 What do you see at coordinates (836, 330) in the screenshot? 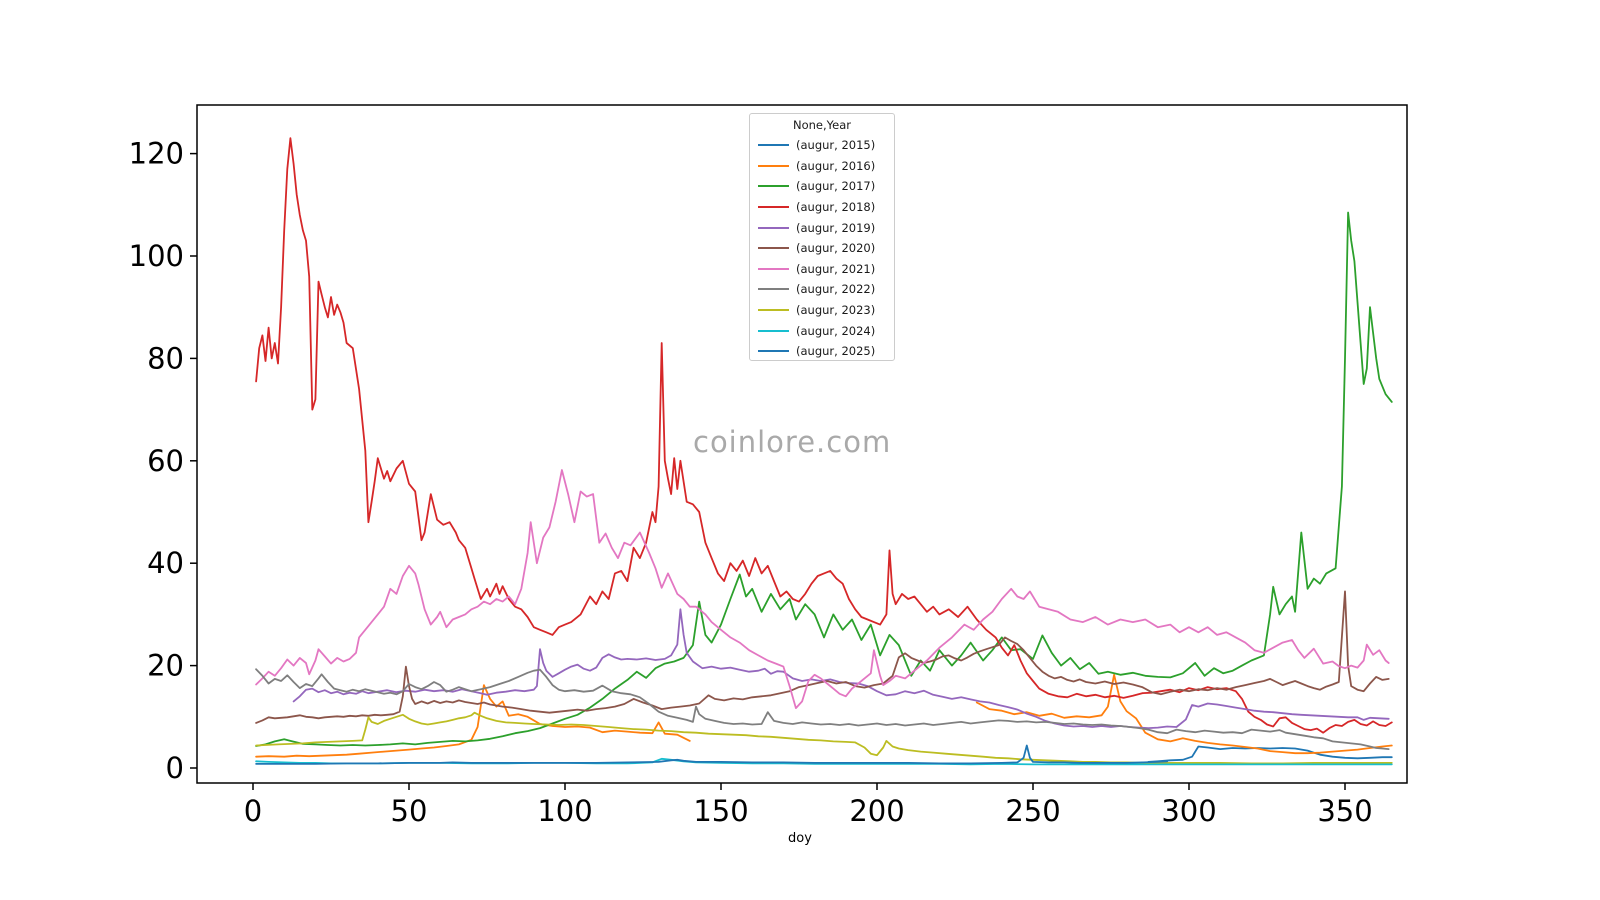
I see `legend-label: (augur, 2024)` at bounding box center [836, 330].